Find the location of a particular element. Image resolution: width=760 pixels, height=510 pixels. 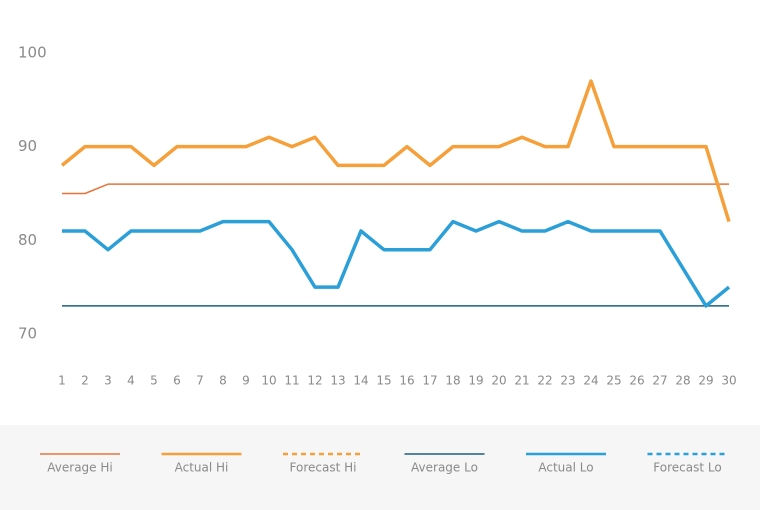

x-tick-label: 29 is located at coordinates (705, 381).